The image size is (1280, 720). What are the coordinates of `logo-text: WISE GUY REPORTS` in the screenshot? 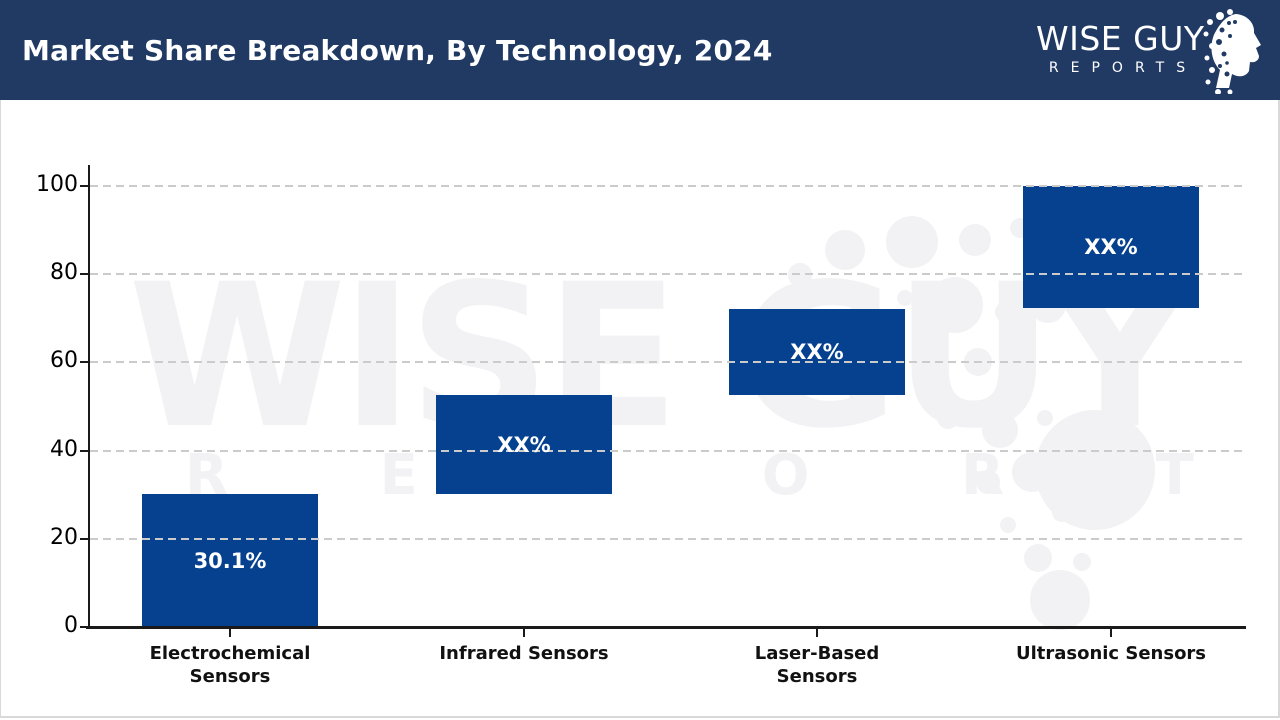 It's located at (1120, 47).